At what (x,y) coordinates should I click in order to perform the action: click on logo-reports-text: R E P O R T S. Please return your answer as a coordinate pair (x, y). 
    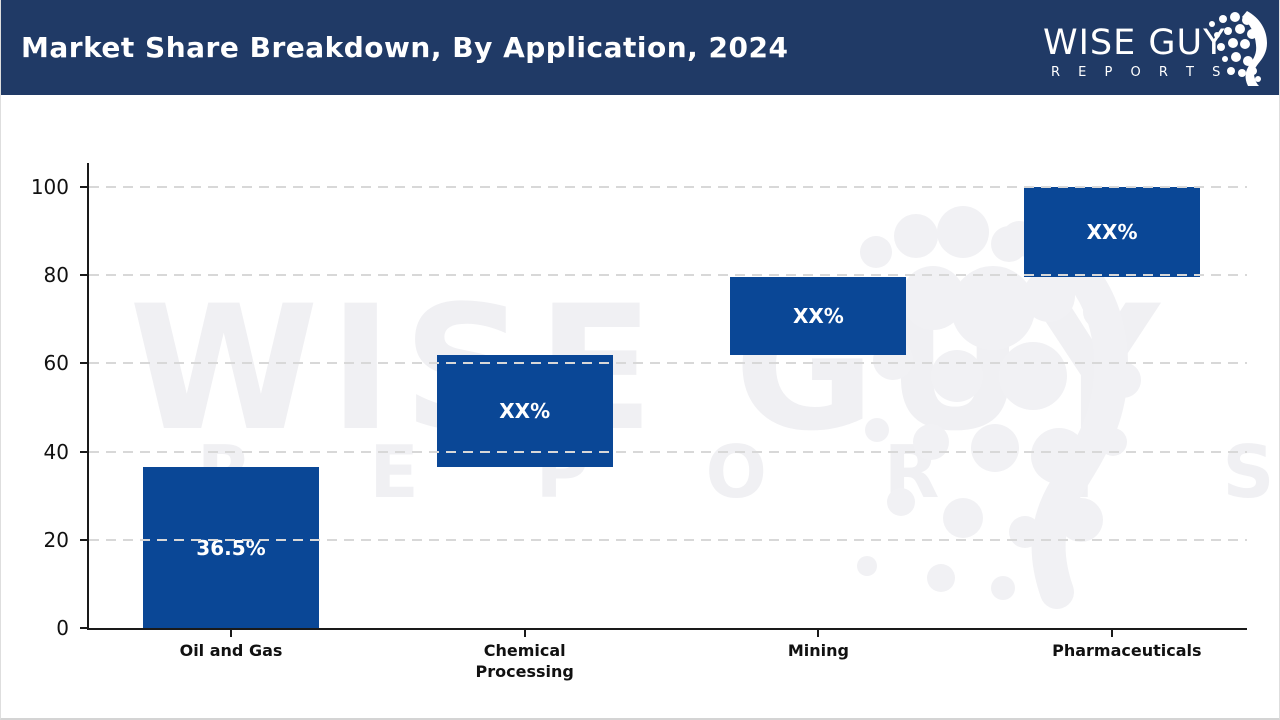
    Looking at the image, I should click on (1139, 72).